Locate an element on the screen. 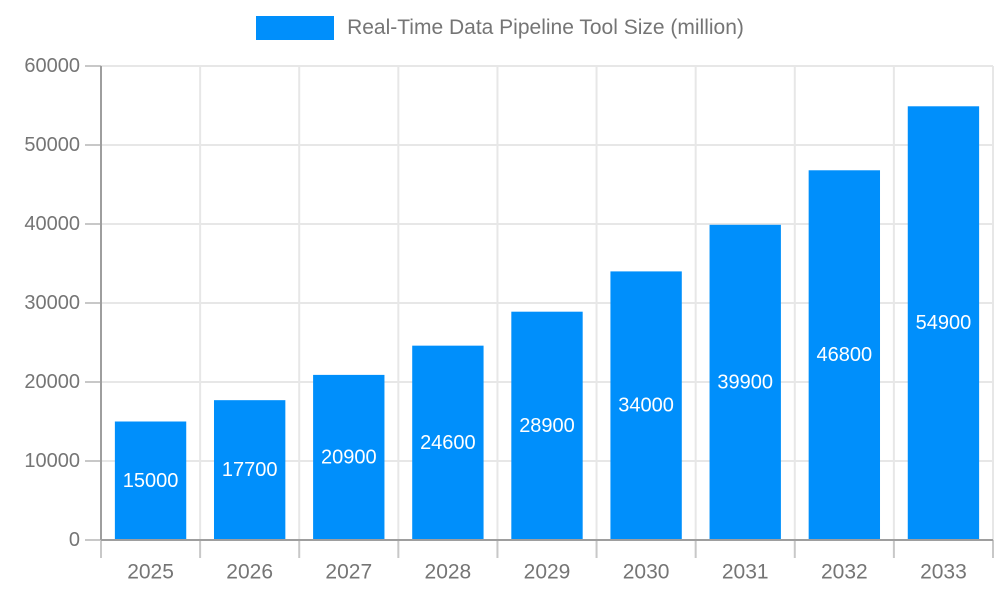 The height and width of the screenshot is (600, 1000). x-tick-label: 2026 is located at coordinates (249, 572).